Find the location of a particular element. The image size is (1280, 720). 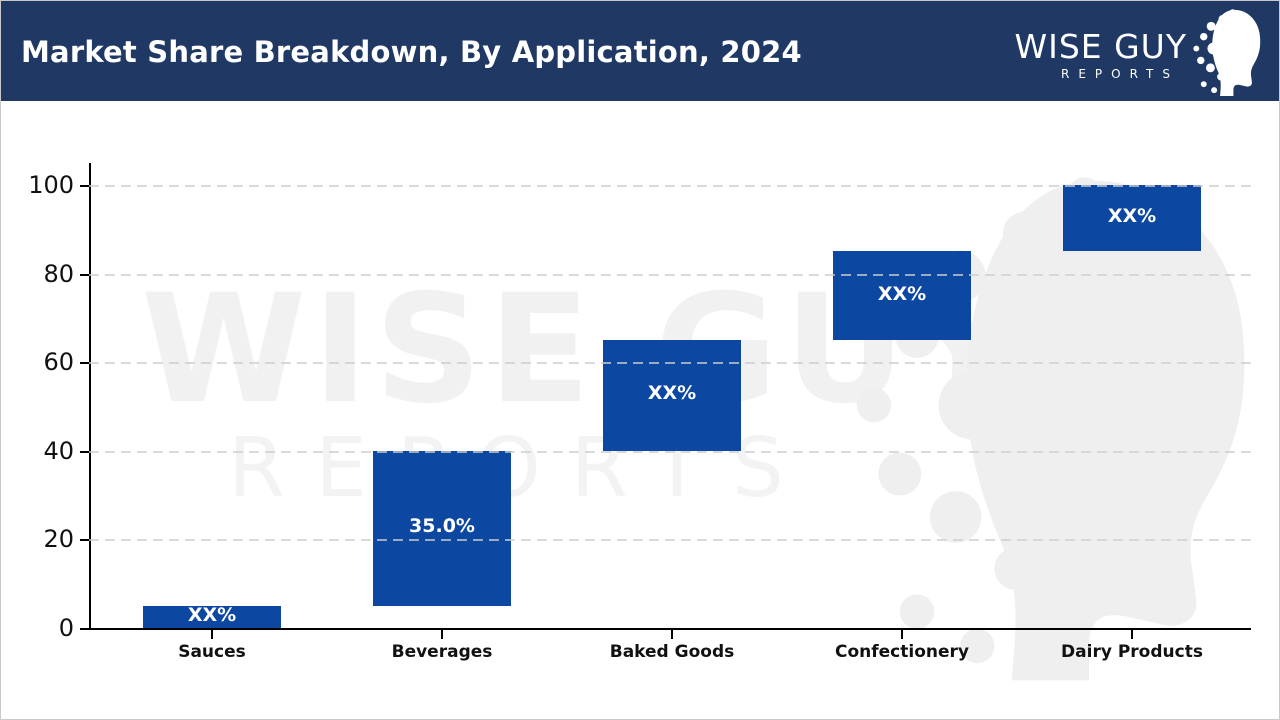

logo-subtext: REPORTS is located at coordinates (1119, 74).